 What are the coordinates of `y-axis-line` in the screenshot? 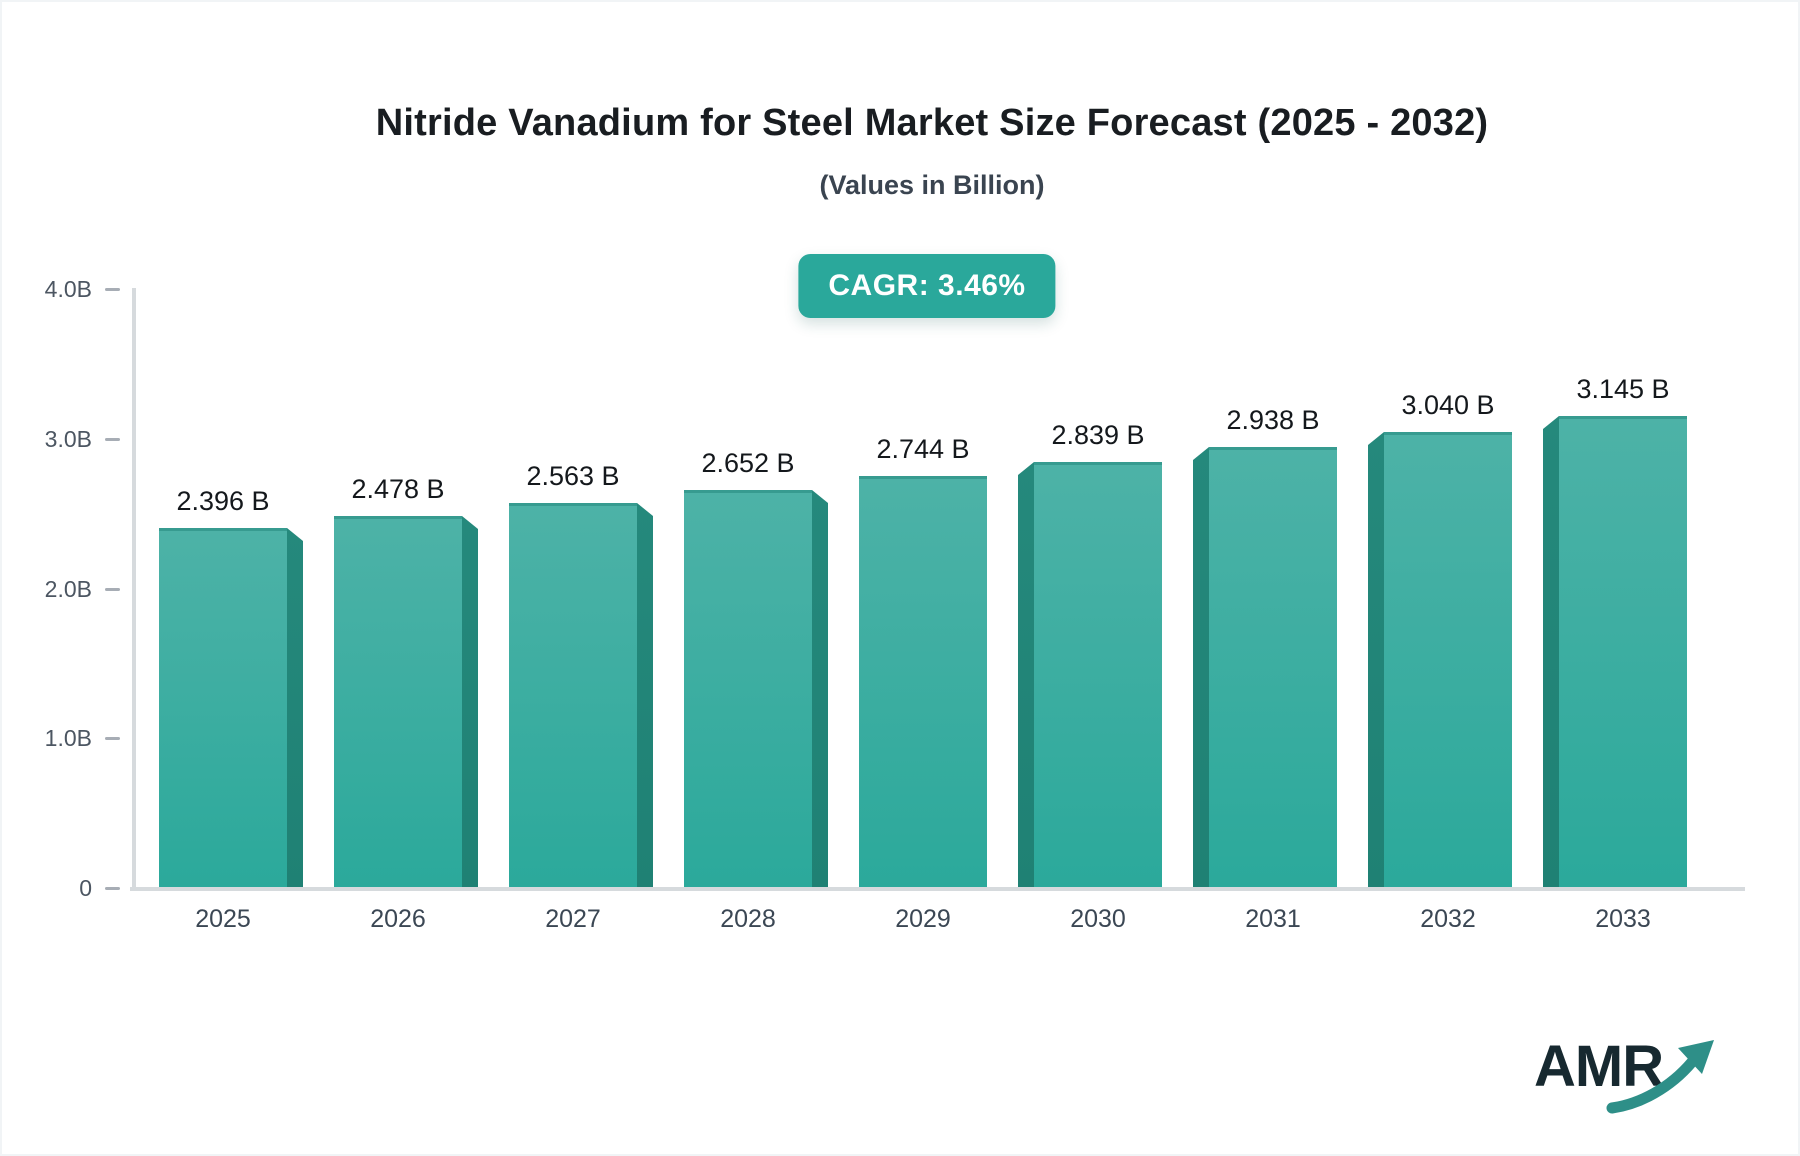 It's located at (134, 589).